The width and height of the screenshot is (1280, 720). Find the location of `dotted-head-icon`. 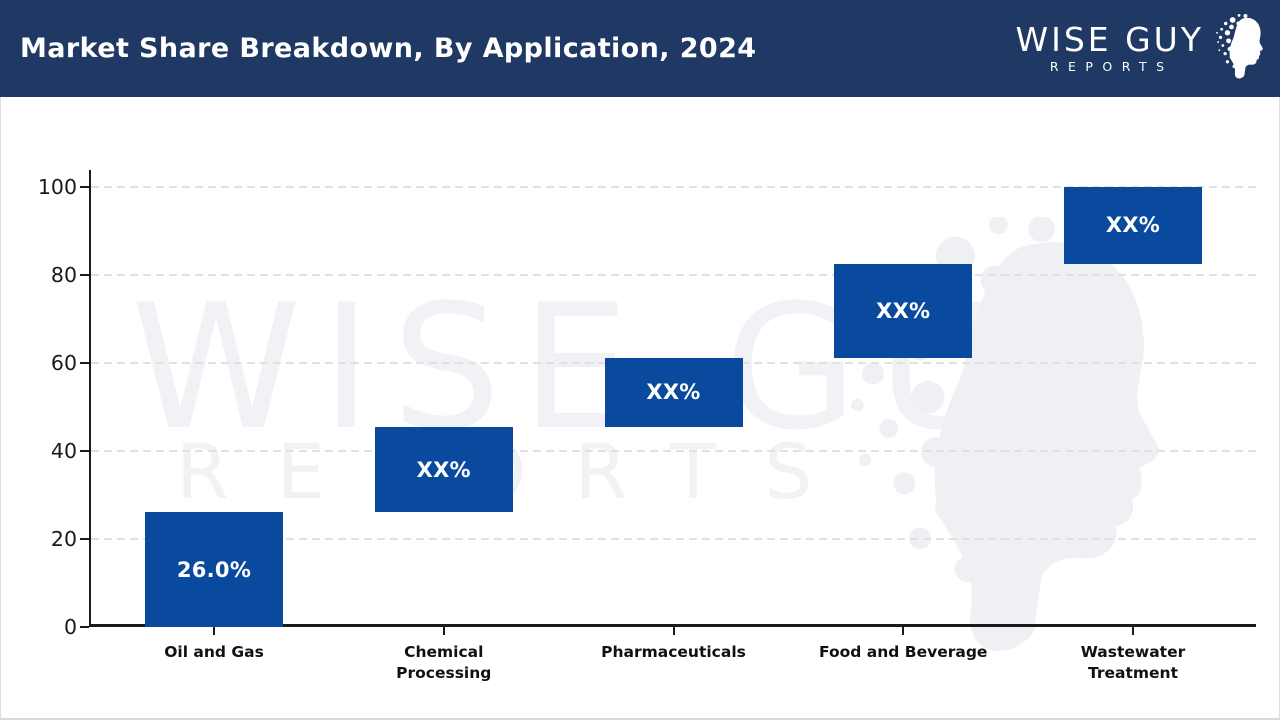

dotted-head-icon is located at coordinates (1239, 45).